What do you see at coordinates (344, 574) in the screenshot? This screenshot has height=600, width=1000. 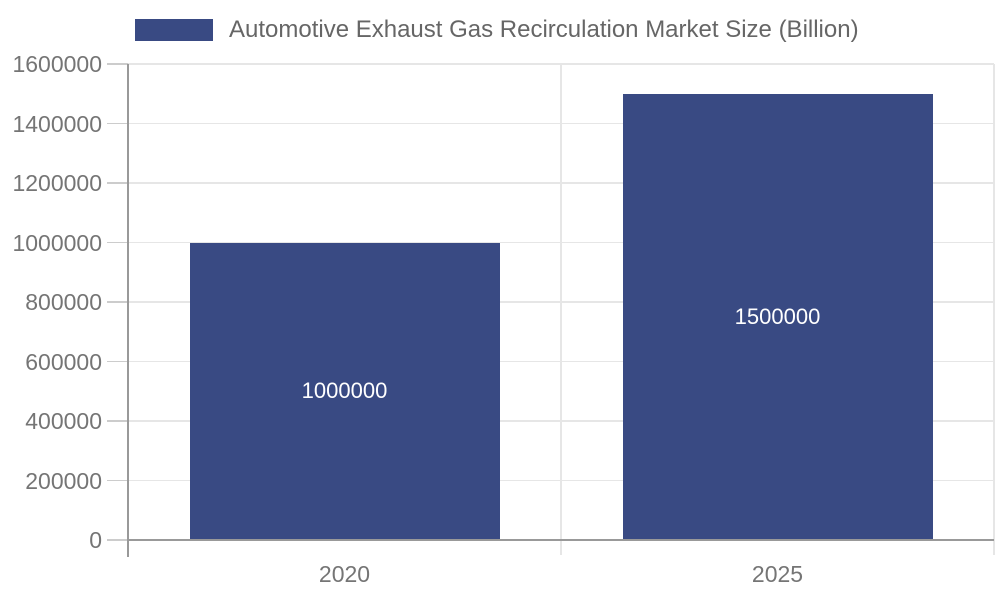 I see `x-category-label: 2020` at bounding box center [344, 574].